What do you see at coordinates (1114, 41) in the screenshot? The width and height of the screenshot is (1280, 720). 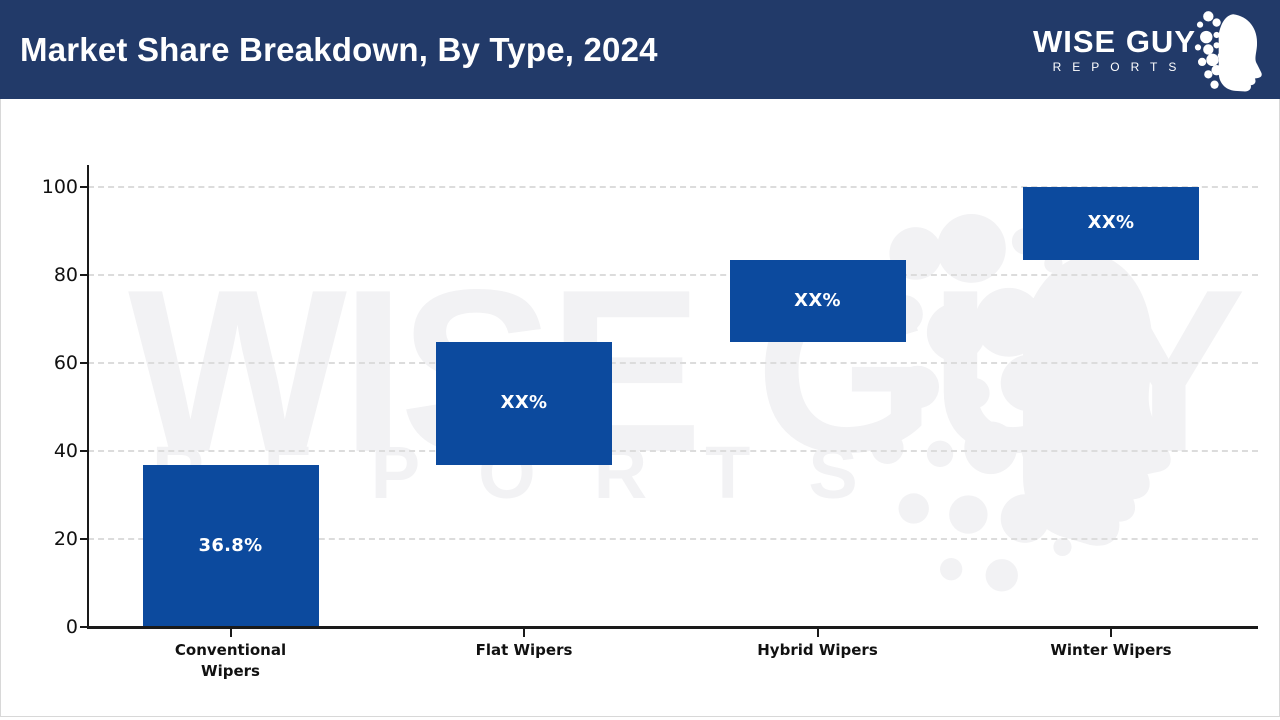 I see `logo-wordmark-main: WISE GUY` at bounding box center [1114, 41].